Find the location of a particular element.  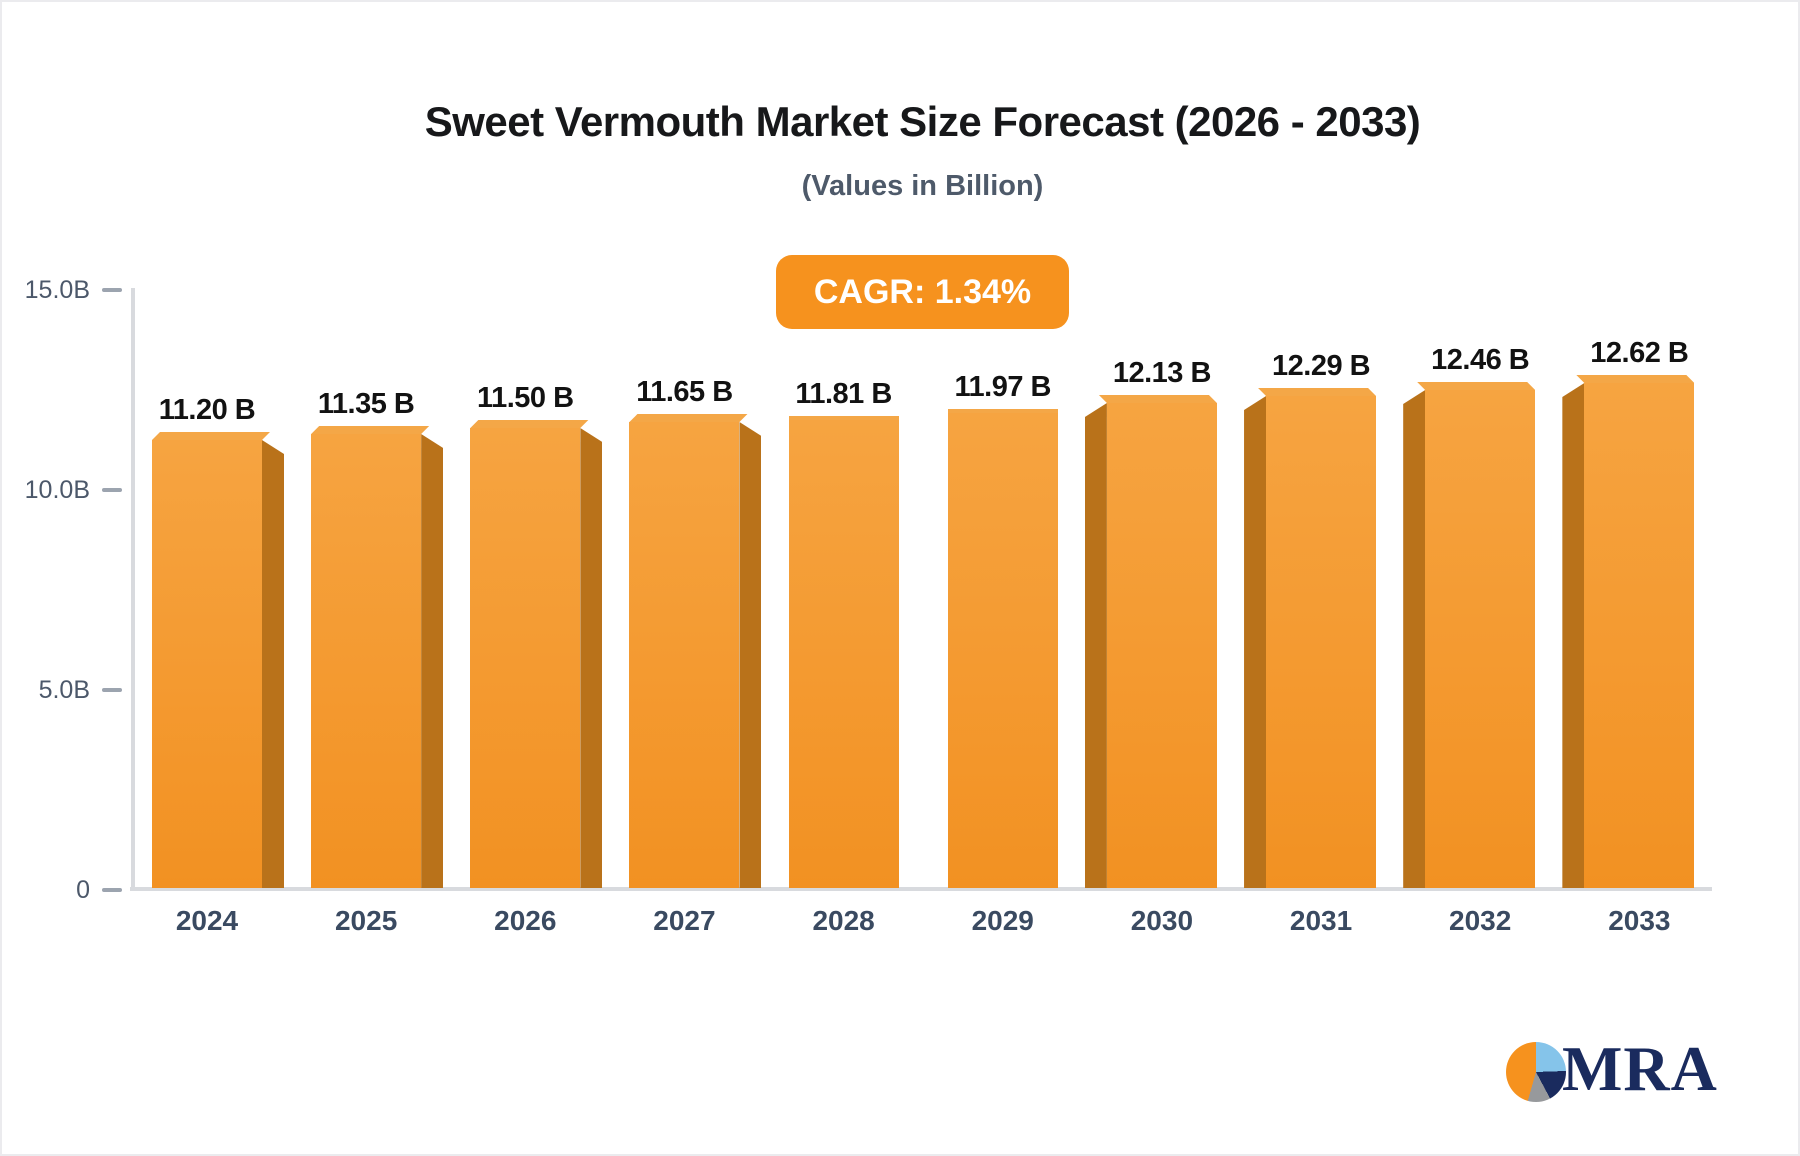

x-tick-label-2026: 2026 is located at coordinates (525, 920).